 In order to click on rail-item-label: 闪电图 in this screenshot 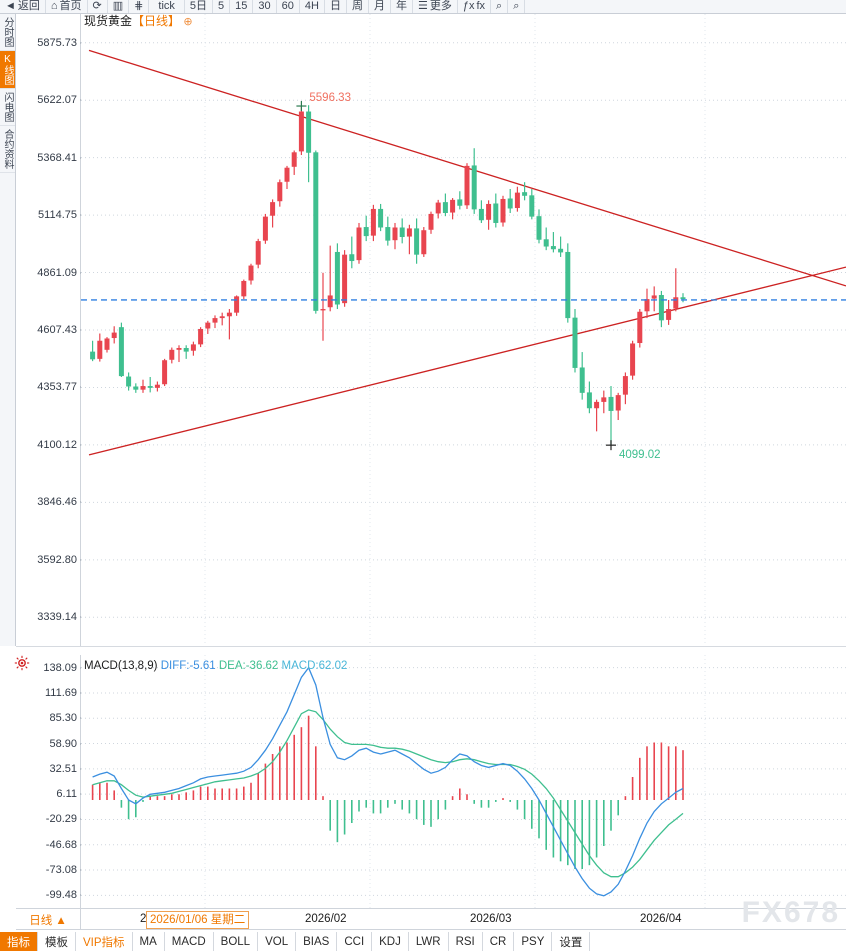, I will do `click(7, 107)`.